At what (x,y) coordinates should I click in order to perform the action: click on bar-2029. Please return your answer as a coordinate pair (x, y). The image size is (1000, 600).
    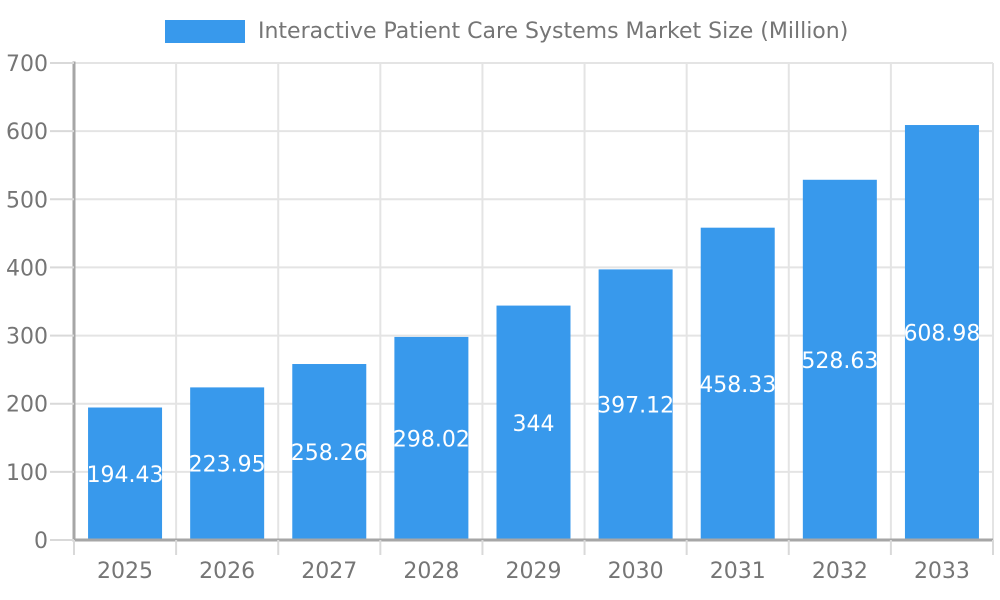
    Looking at the image, I should click on (533, 422).